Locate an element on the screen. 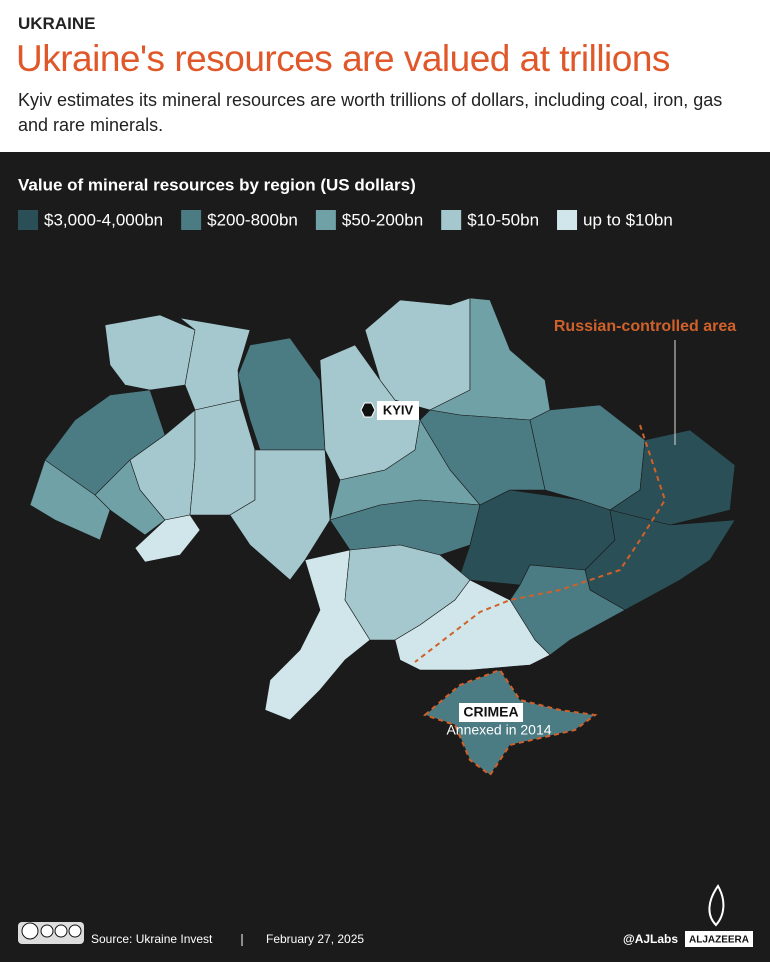 The height and width of the screenshot is (962, 770). region-note: Annexed in 2014 is located at coordinates (498, 730).